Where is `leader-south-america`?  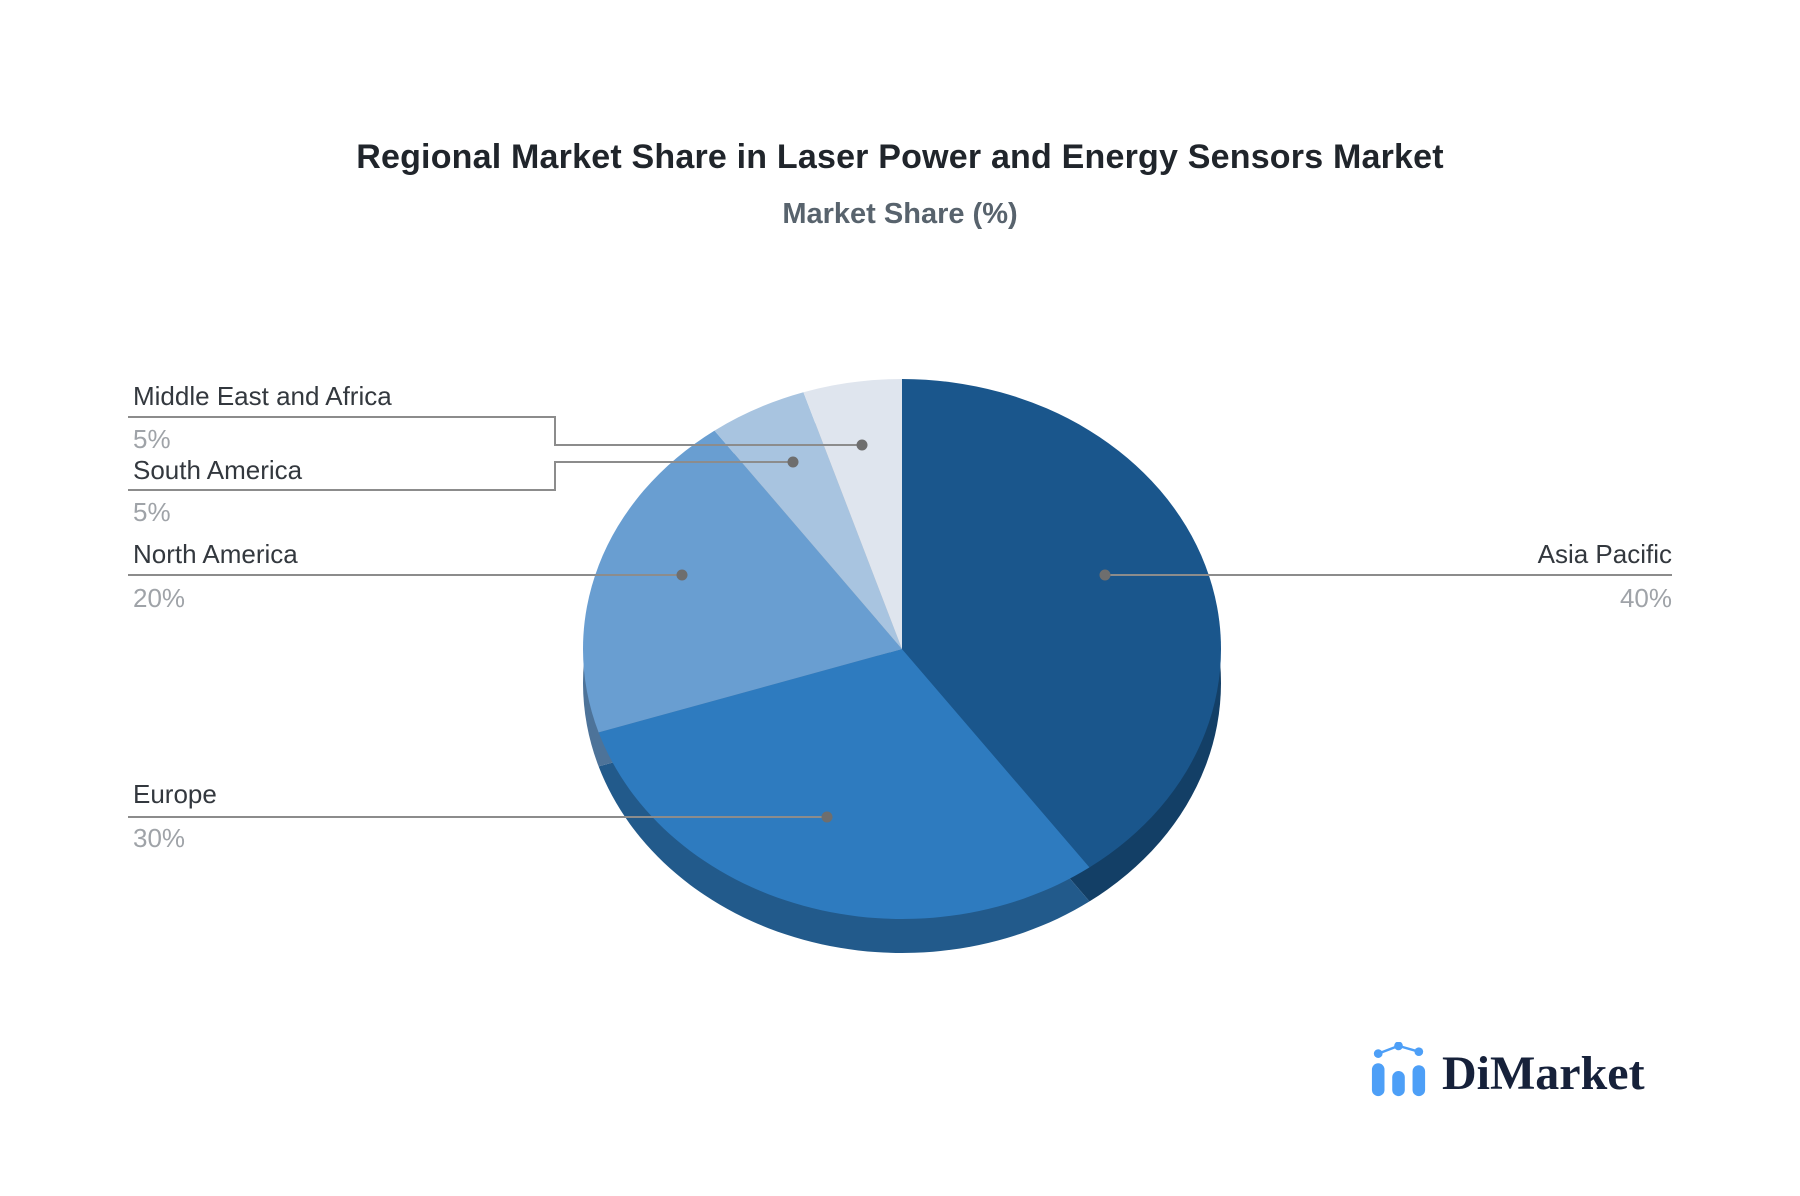 leader-south-america is located at coordinates (460, 476).